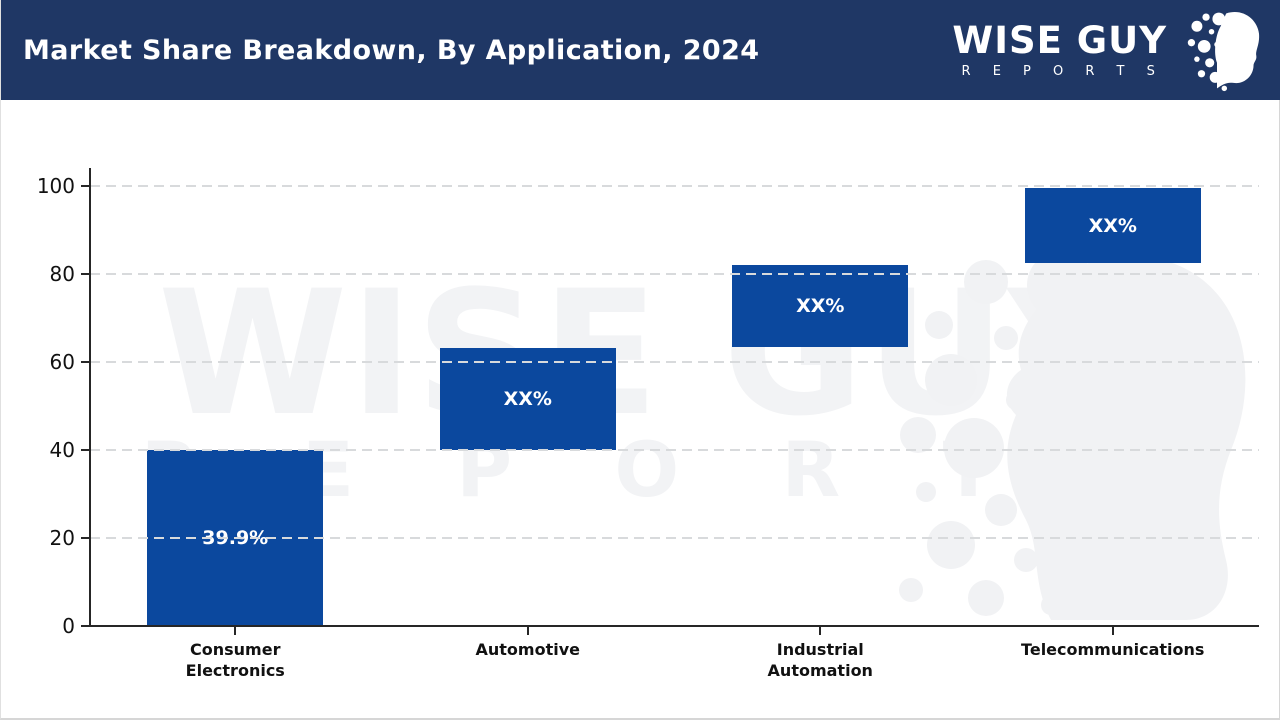 This screenshot has width=1280, height=720. Describe the element at coordinates (90, 397) in the screenshot. I see `y-axis` at that location.